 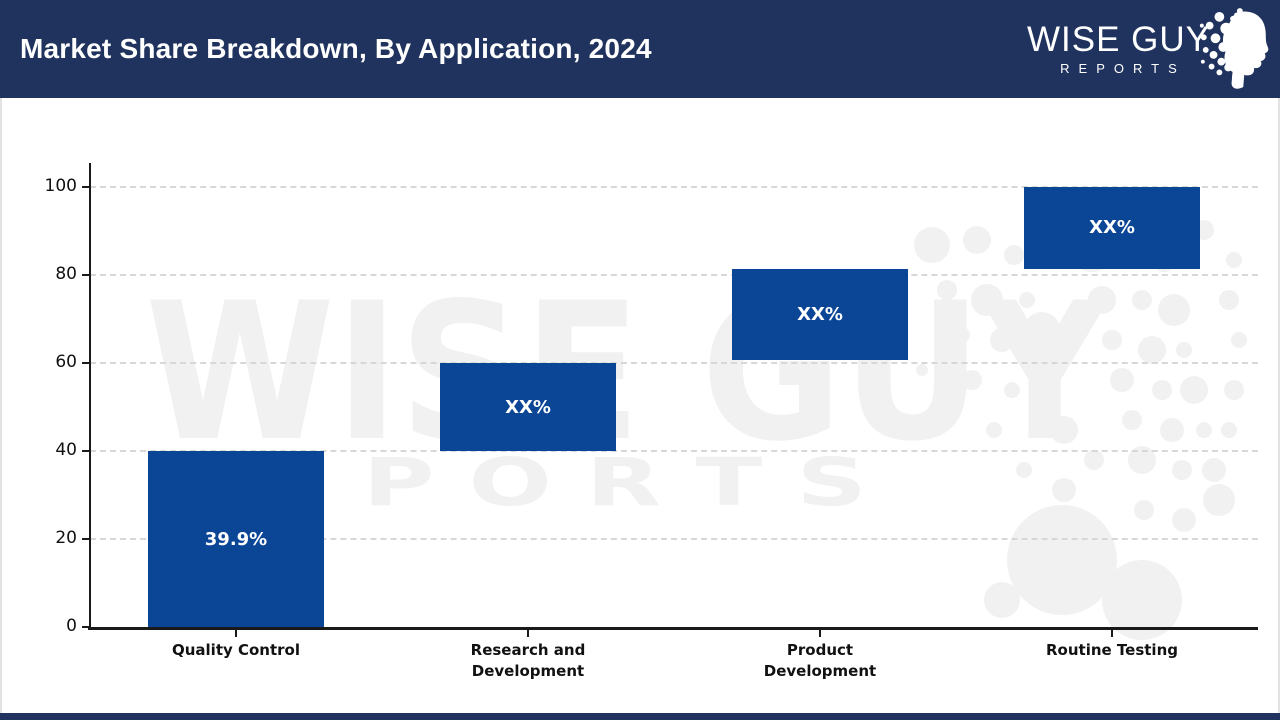 What do you see at coordinates (528, 650) in the screenshot?
I see `x-category-line: Research and` at bounding box center [528, 650].